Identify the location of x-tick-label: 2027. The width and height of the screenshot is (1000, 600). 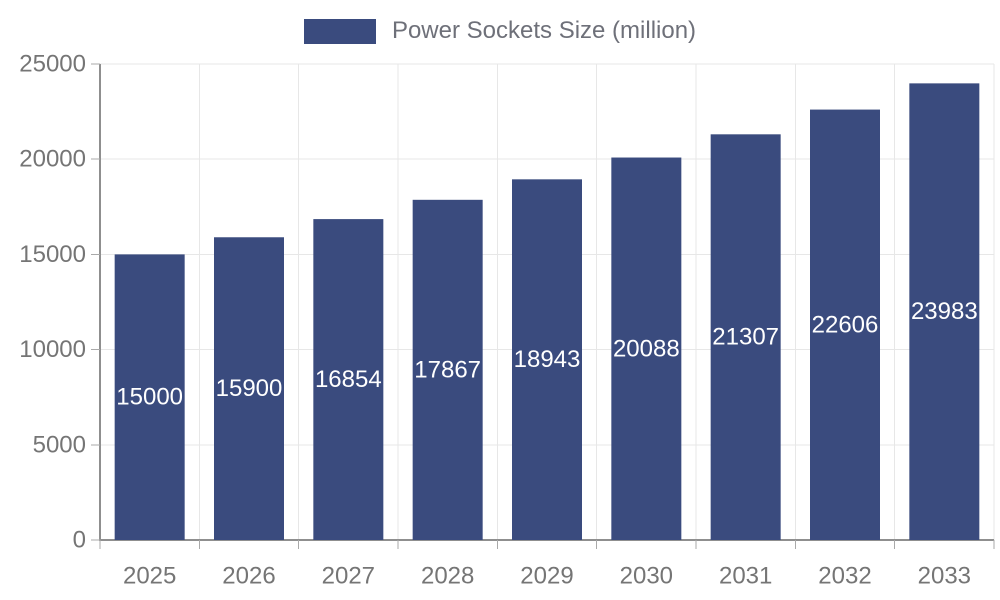
(348, 576).